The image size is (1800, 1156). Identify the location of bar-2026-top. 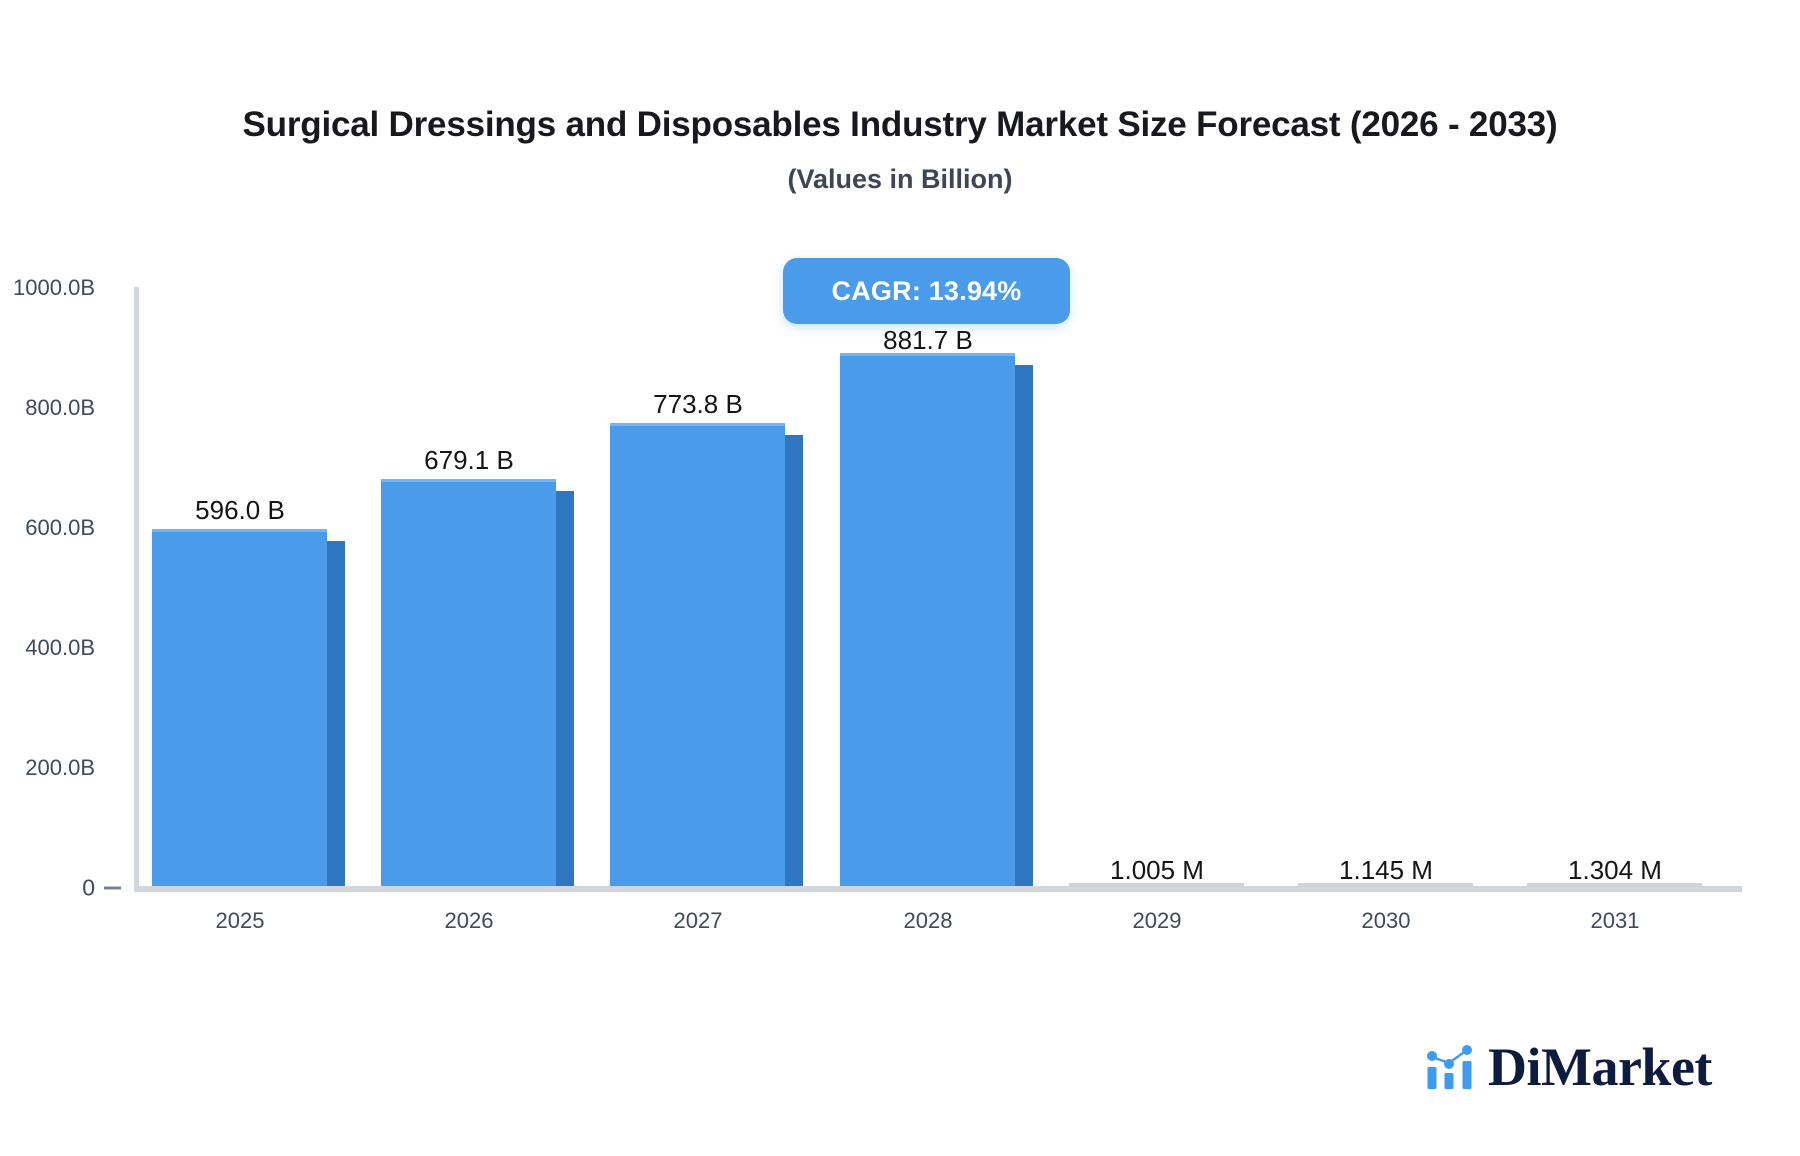
(468, 480).